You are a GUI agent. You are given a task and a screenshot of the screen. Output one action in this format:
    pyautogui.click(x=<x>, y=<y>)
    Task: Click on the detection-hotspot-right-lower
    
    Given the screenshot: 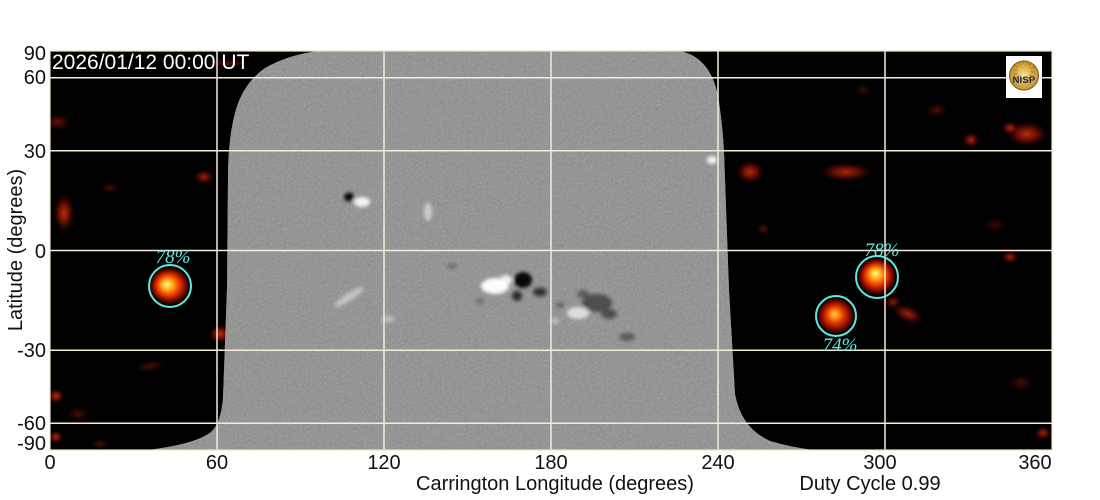 What is the action you would take?
    pyautogui.click(x=836, y=316)
    